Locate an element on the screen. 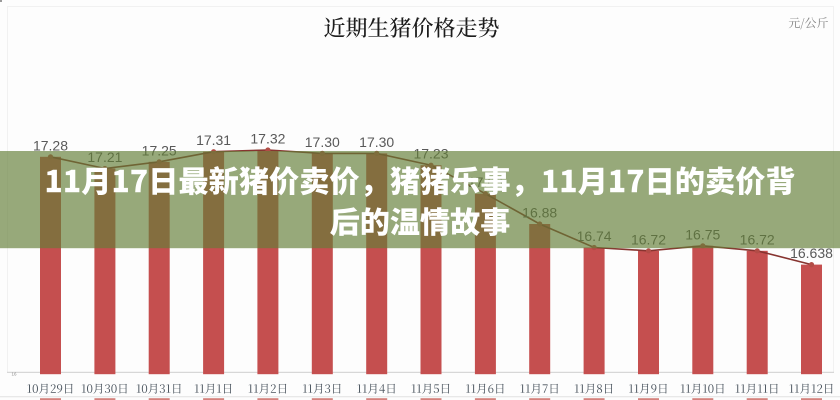 This screenshot has height=400, width=840. svg-text: 16 is located at coordinates (15, 374).